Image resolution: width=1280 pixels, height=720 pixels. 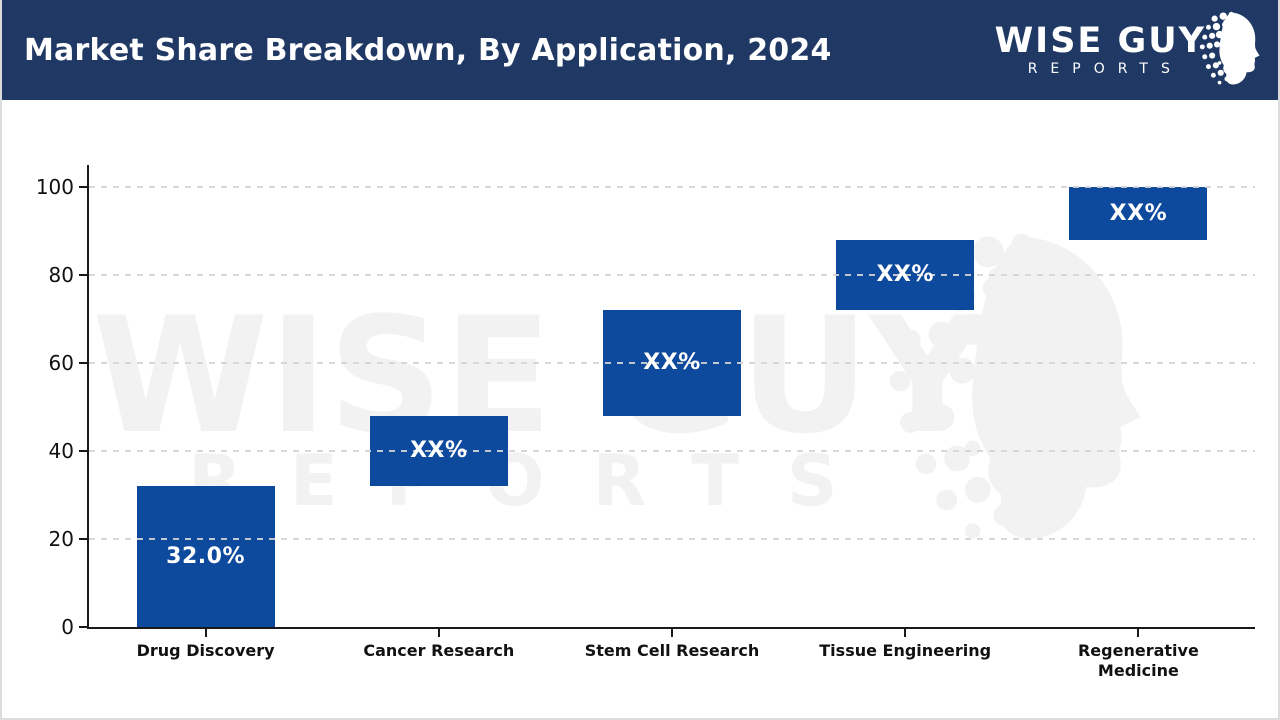 What do you see at coordinates (61, 363) in the screenshot?
I see `y-tick-label: 60` at bounding box center [61, 363].